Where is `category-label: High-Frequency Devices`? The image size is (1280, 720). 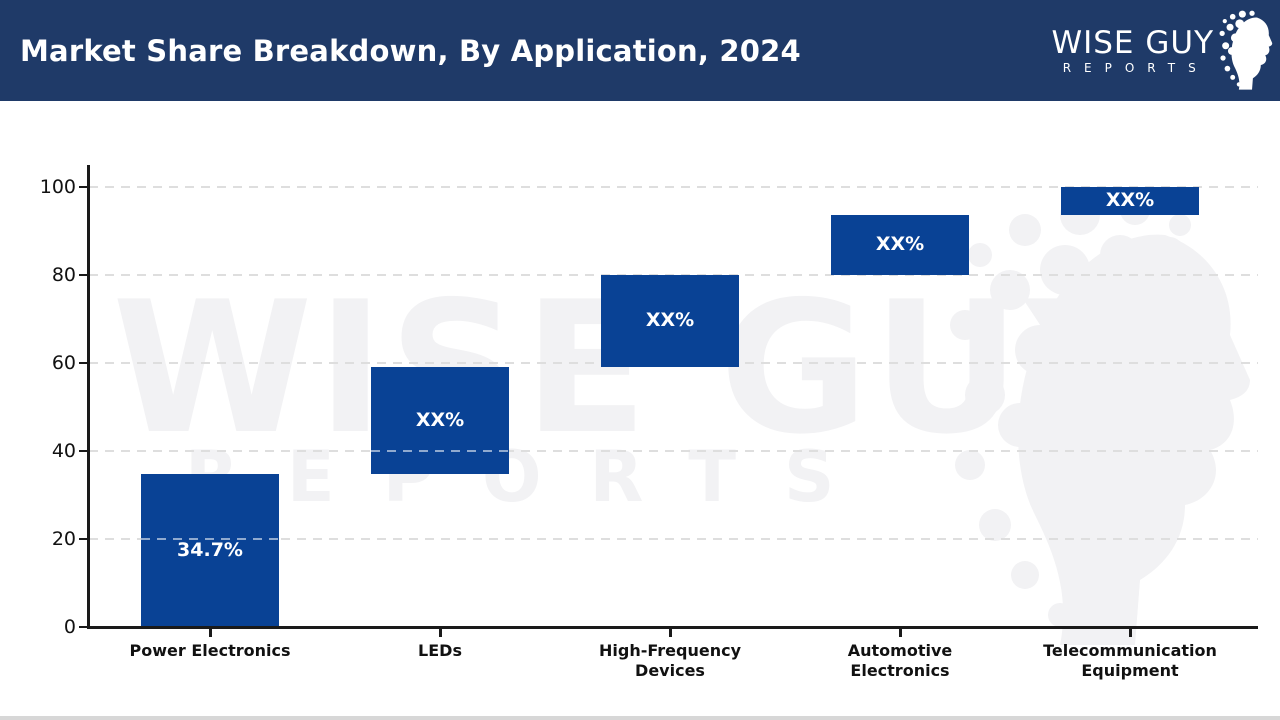
category-label: High-Frequency Devices is located at coordinates (669, 660).